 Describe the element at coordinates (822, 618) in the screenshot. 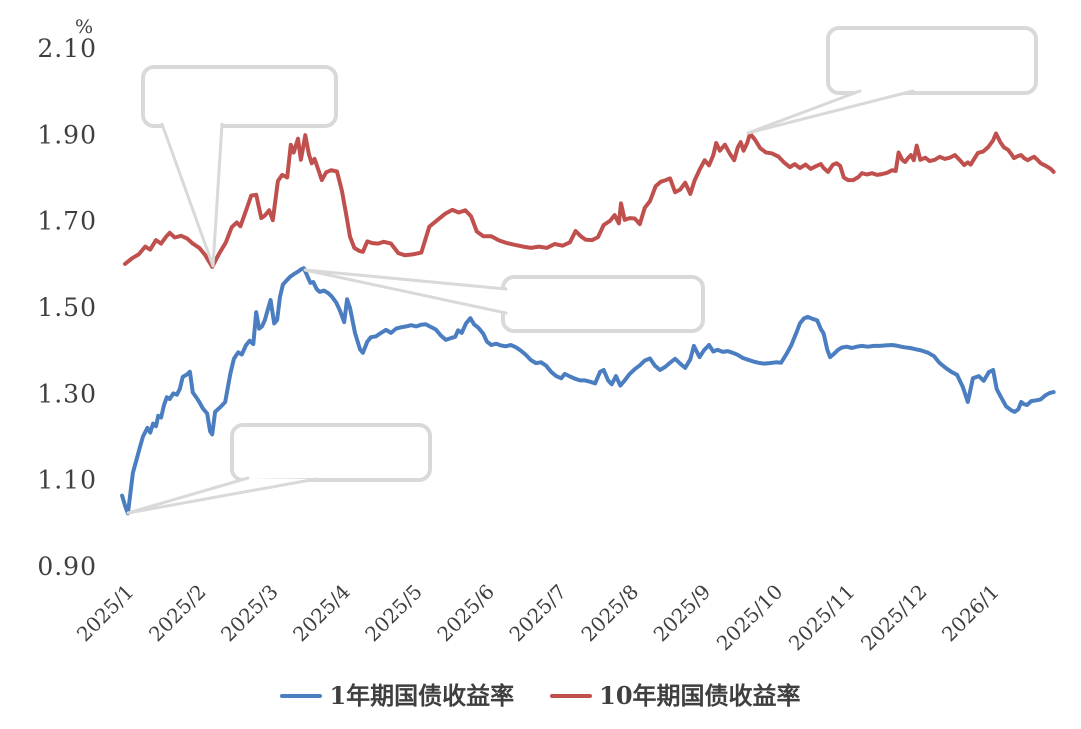

I see `x-tick-label-2025/11: 2025/11` at that location.